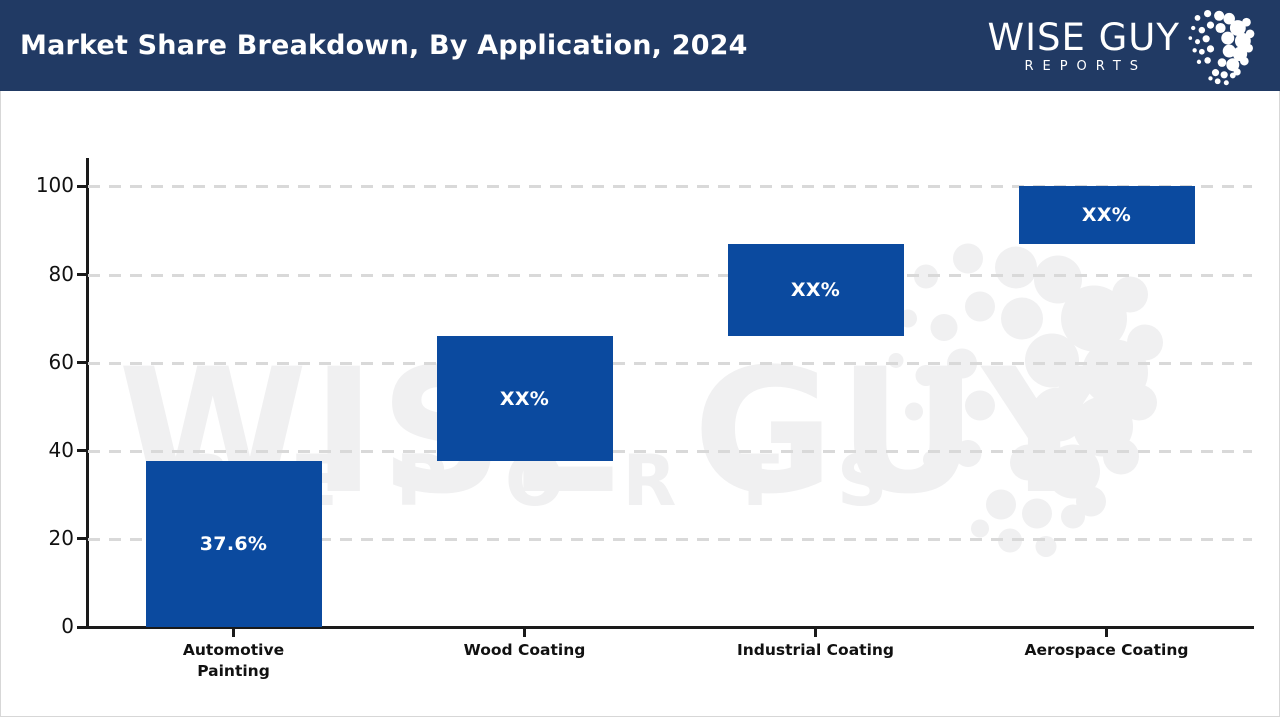 Image resolution: width=1280 pixels, height=720 pixels. What do you see at coordinates (1221, 47) in the screenshot?
I see `dotted-face-icon` at bounding box center [1221, 47].